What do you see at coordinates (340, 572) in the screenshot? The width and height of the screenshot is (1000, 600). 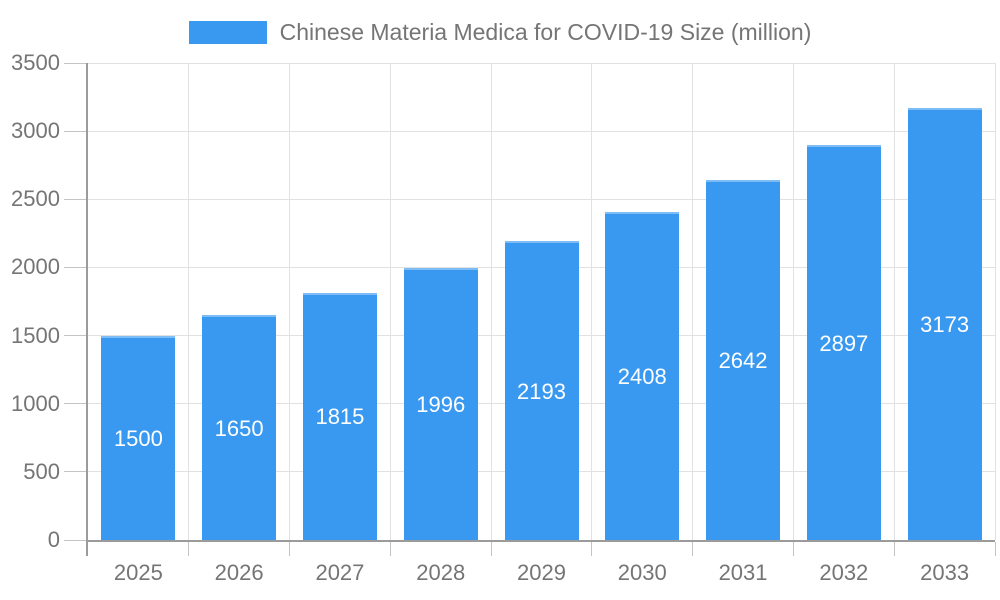 I see `x-axis-label: 2027` at bounding box center [340, 572].